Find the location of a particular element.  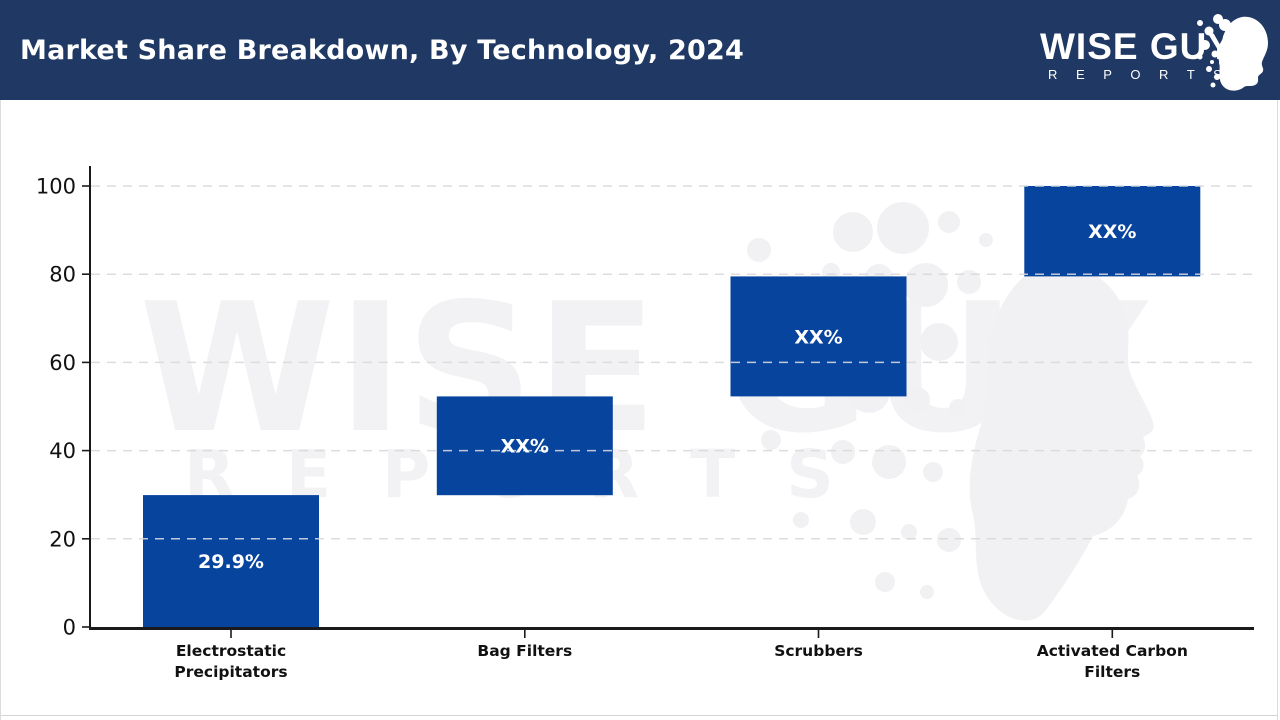

bottom-hairline is located at coordinates (639, 715).